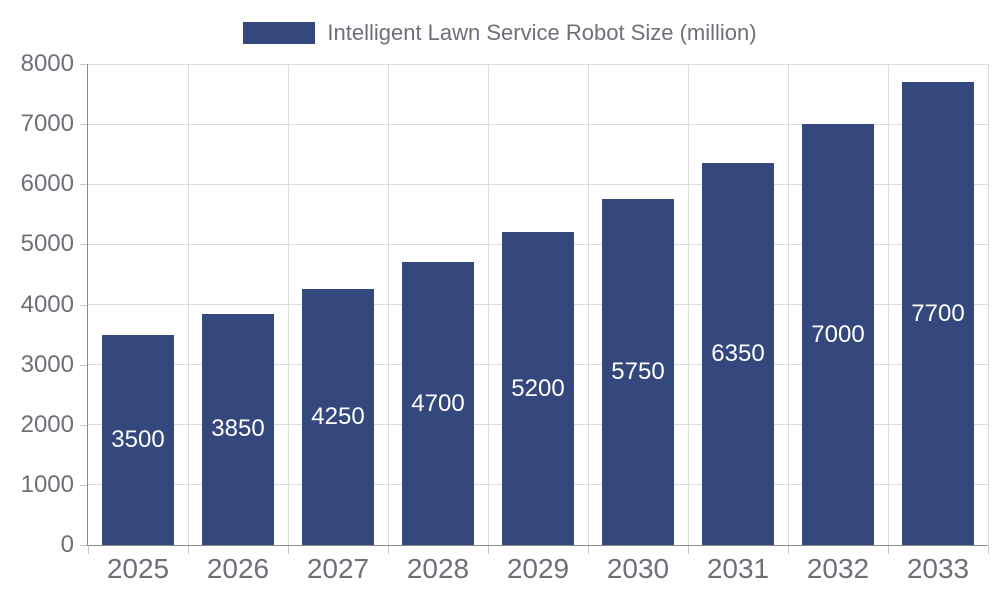 This screenshot has height=600, width=1000. I want to click on bar-2030: 5750, so click(638, 372).